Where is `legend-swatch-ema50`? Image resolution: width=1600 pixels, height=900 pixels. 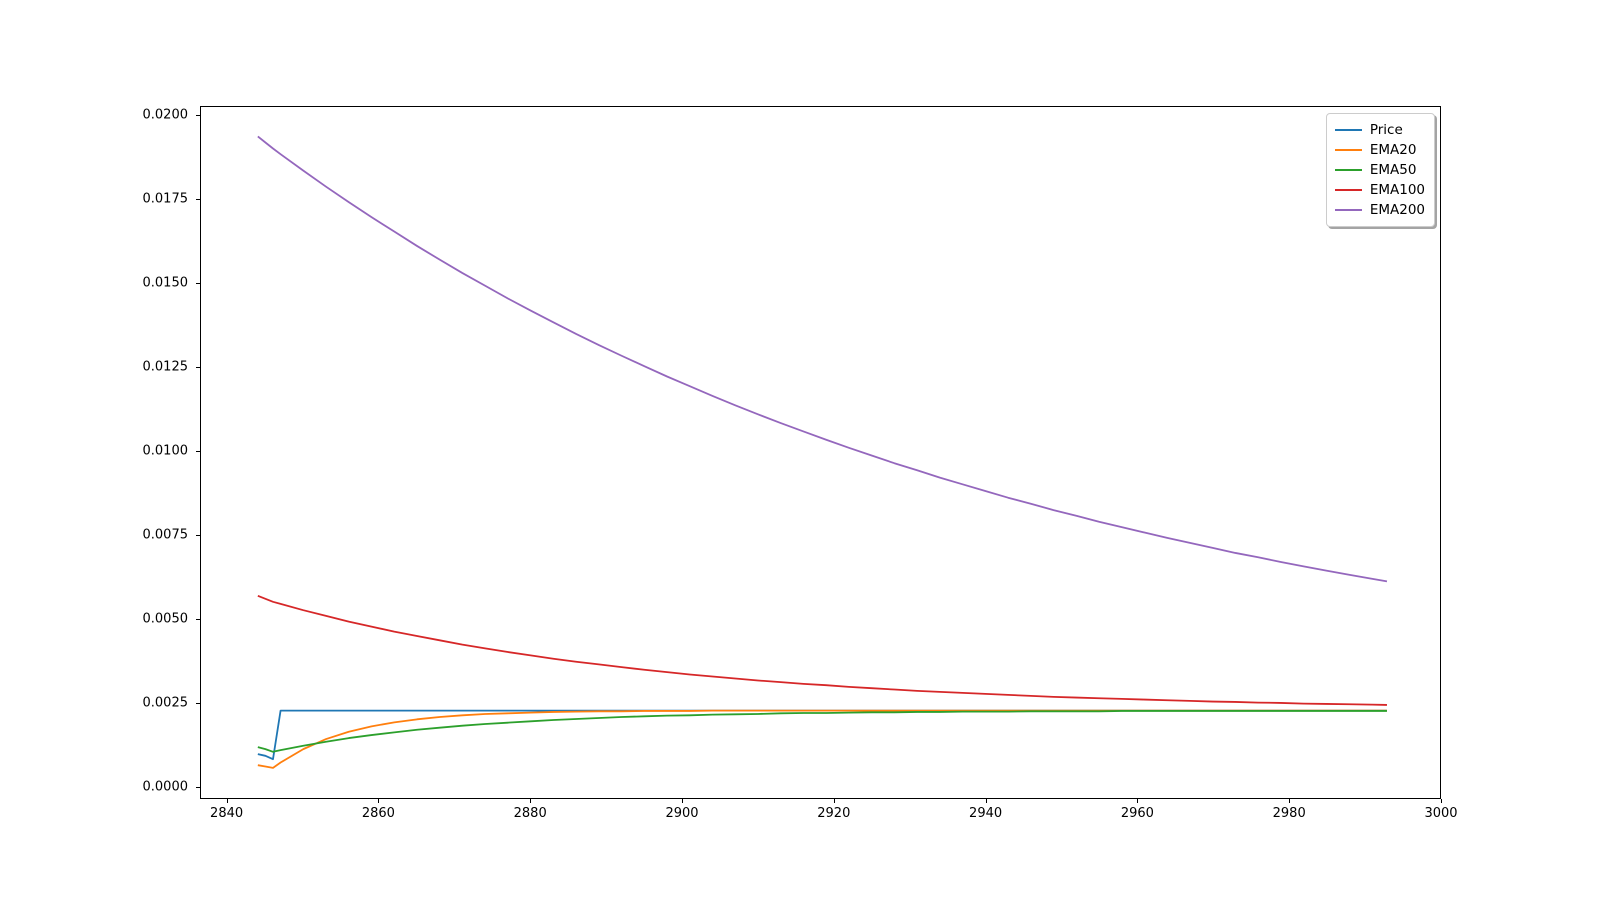 legend-swatch-ema50 is located at coordinates (1348, 170).